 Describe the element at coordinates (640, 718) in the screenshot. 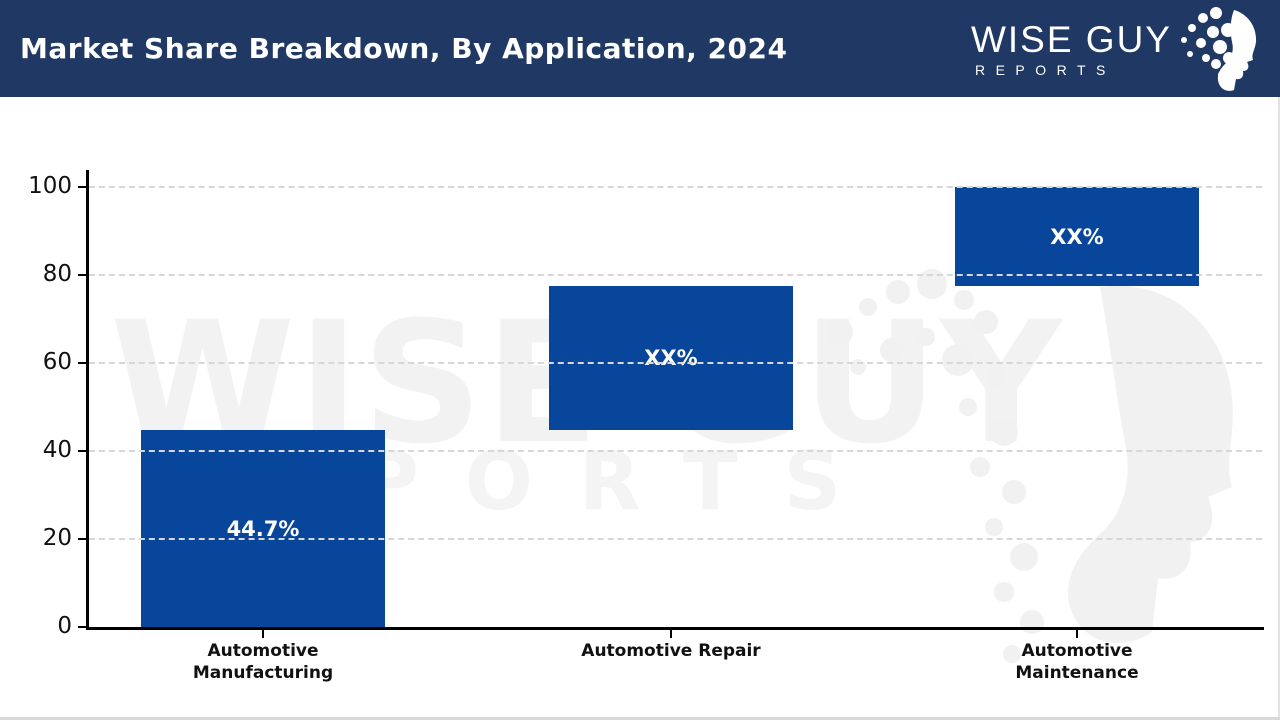

I see `bottom-divider` at that location.